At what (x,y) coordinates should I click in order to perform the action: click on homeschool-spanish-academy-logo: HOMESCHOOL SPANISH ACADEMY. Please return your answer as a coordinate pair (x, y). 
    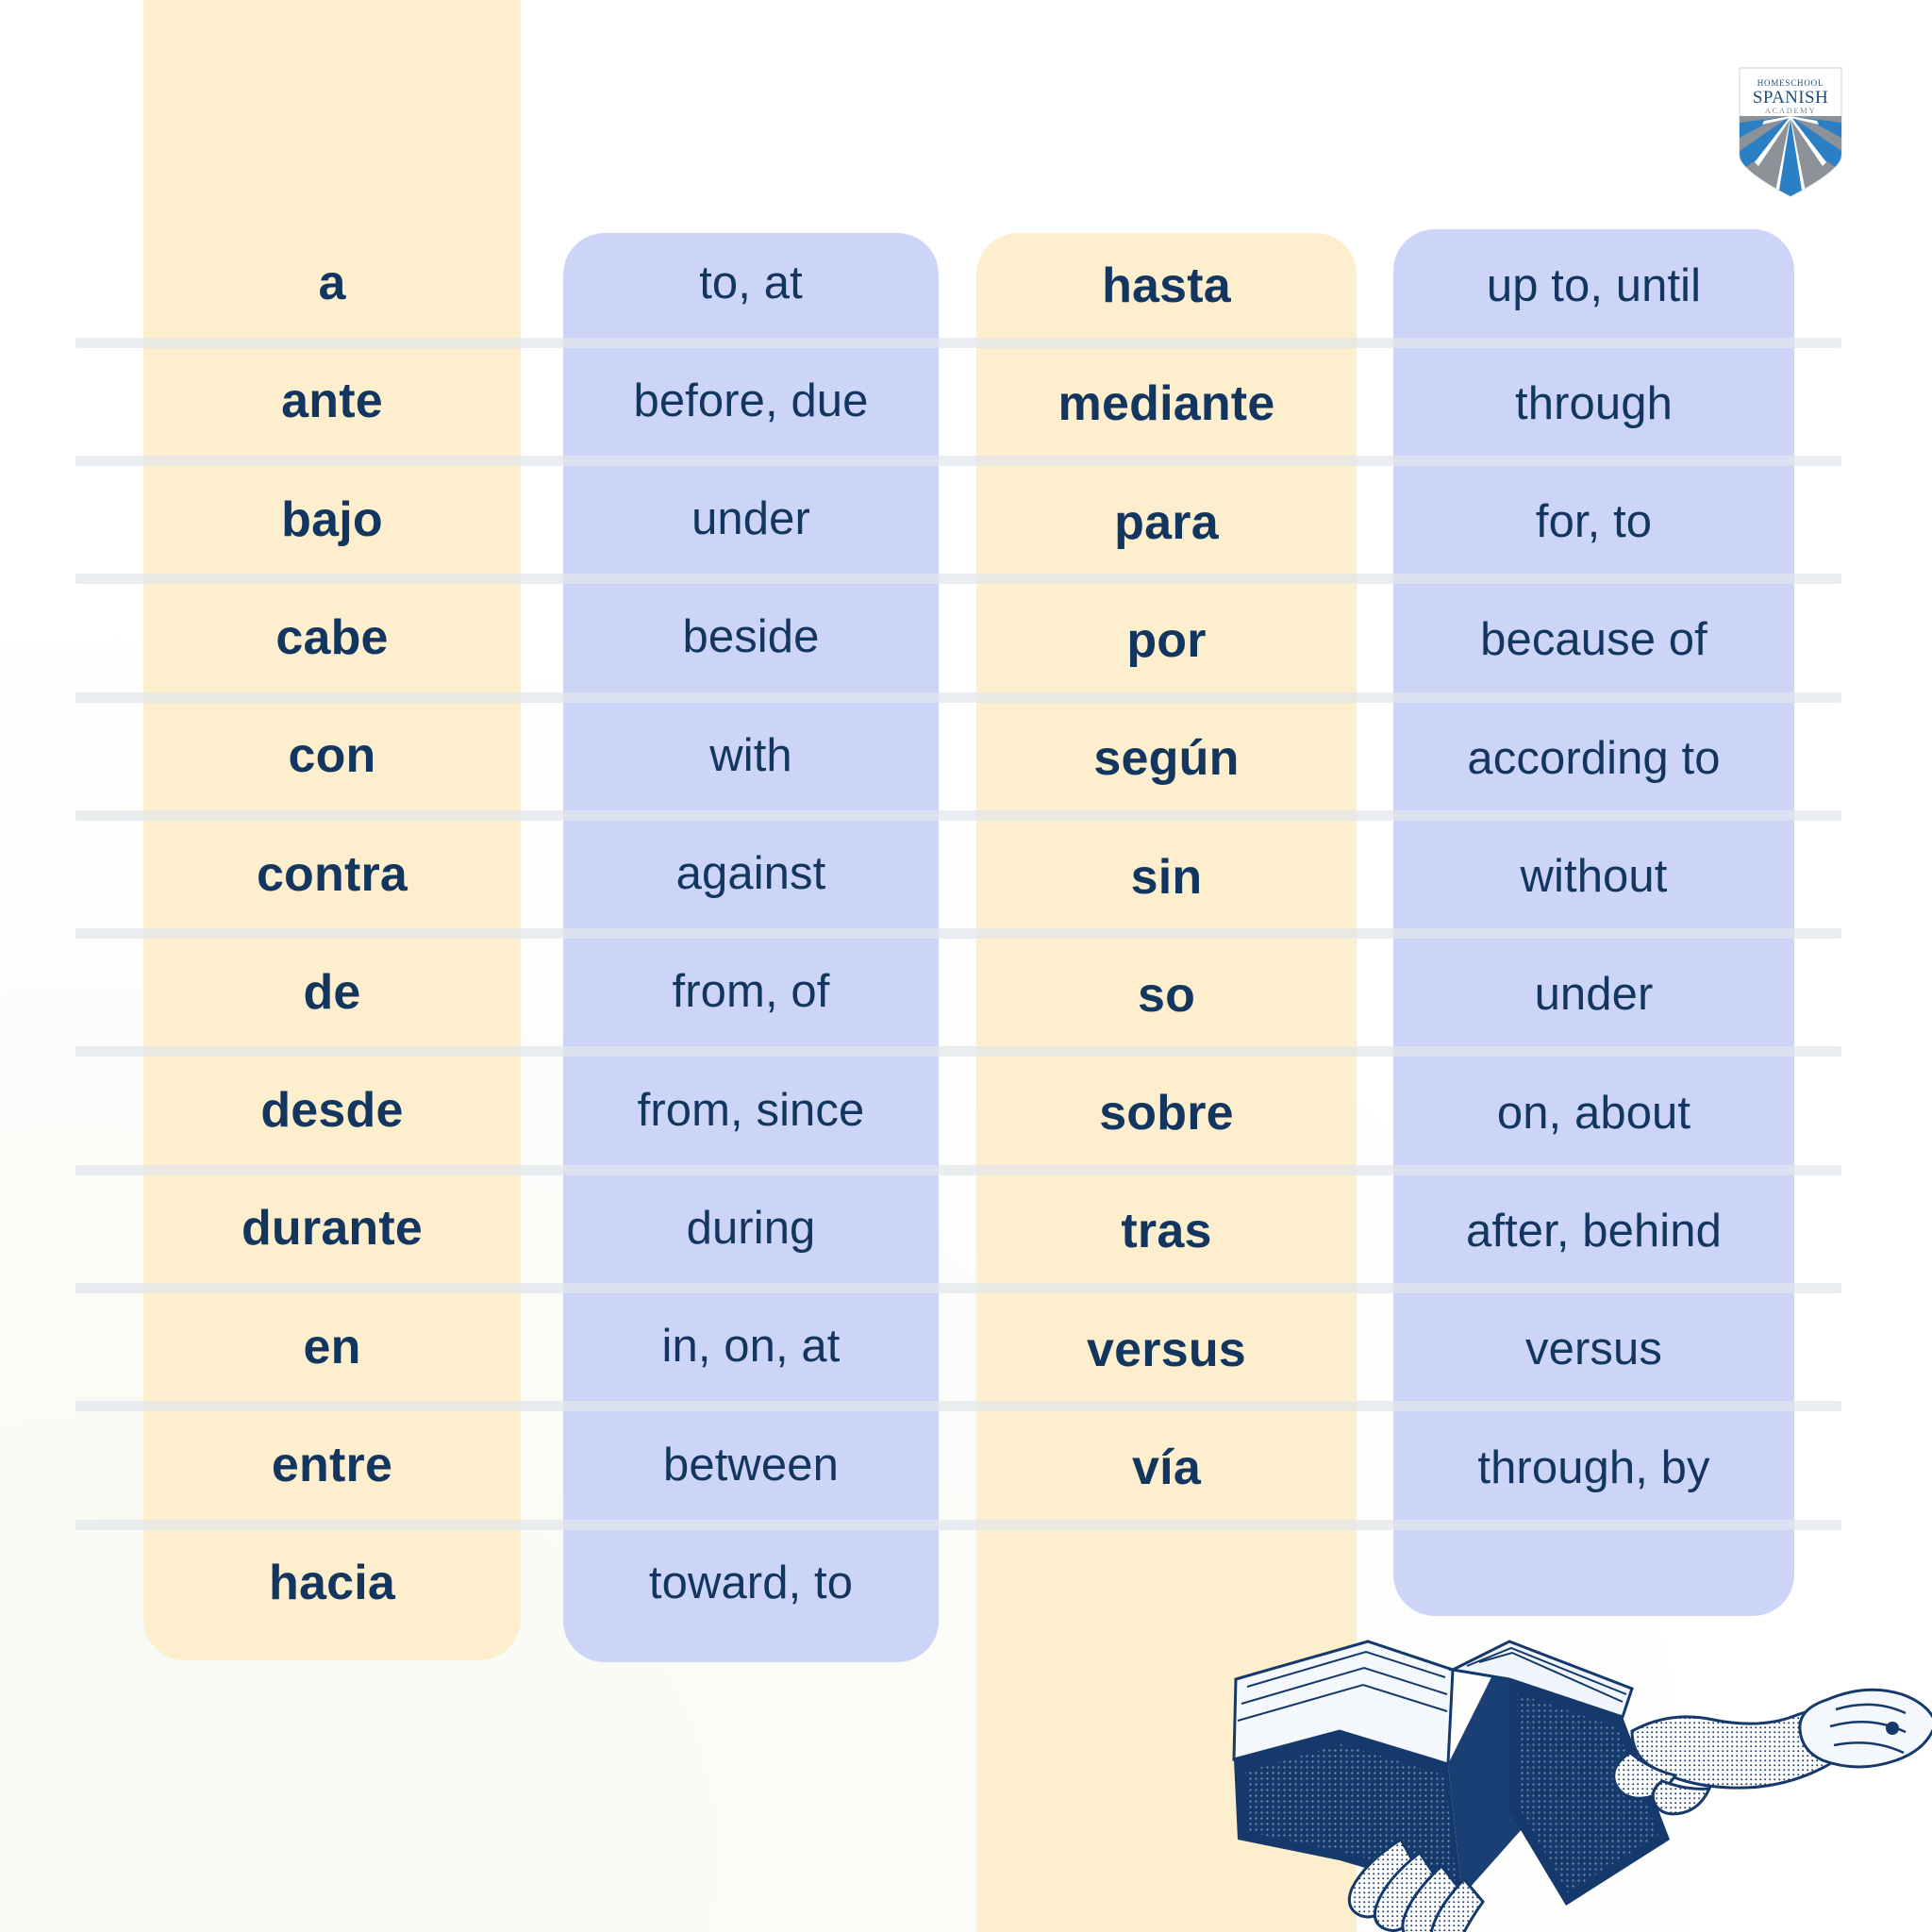
    Looking at the image, I should click on (1790, 132).